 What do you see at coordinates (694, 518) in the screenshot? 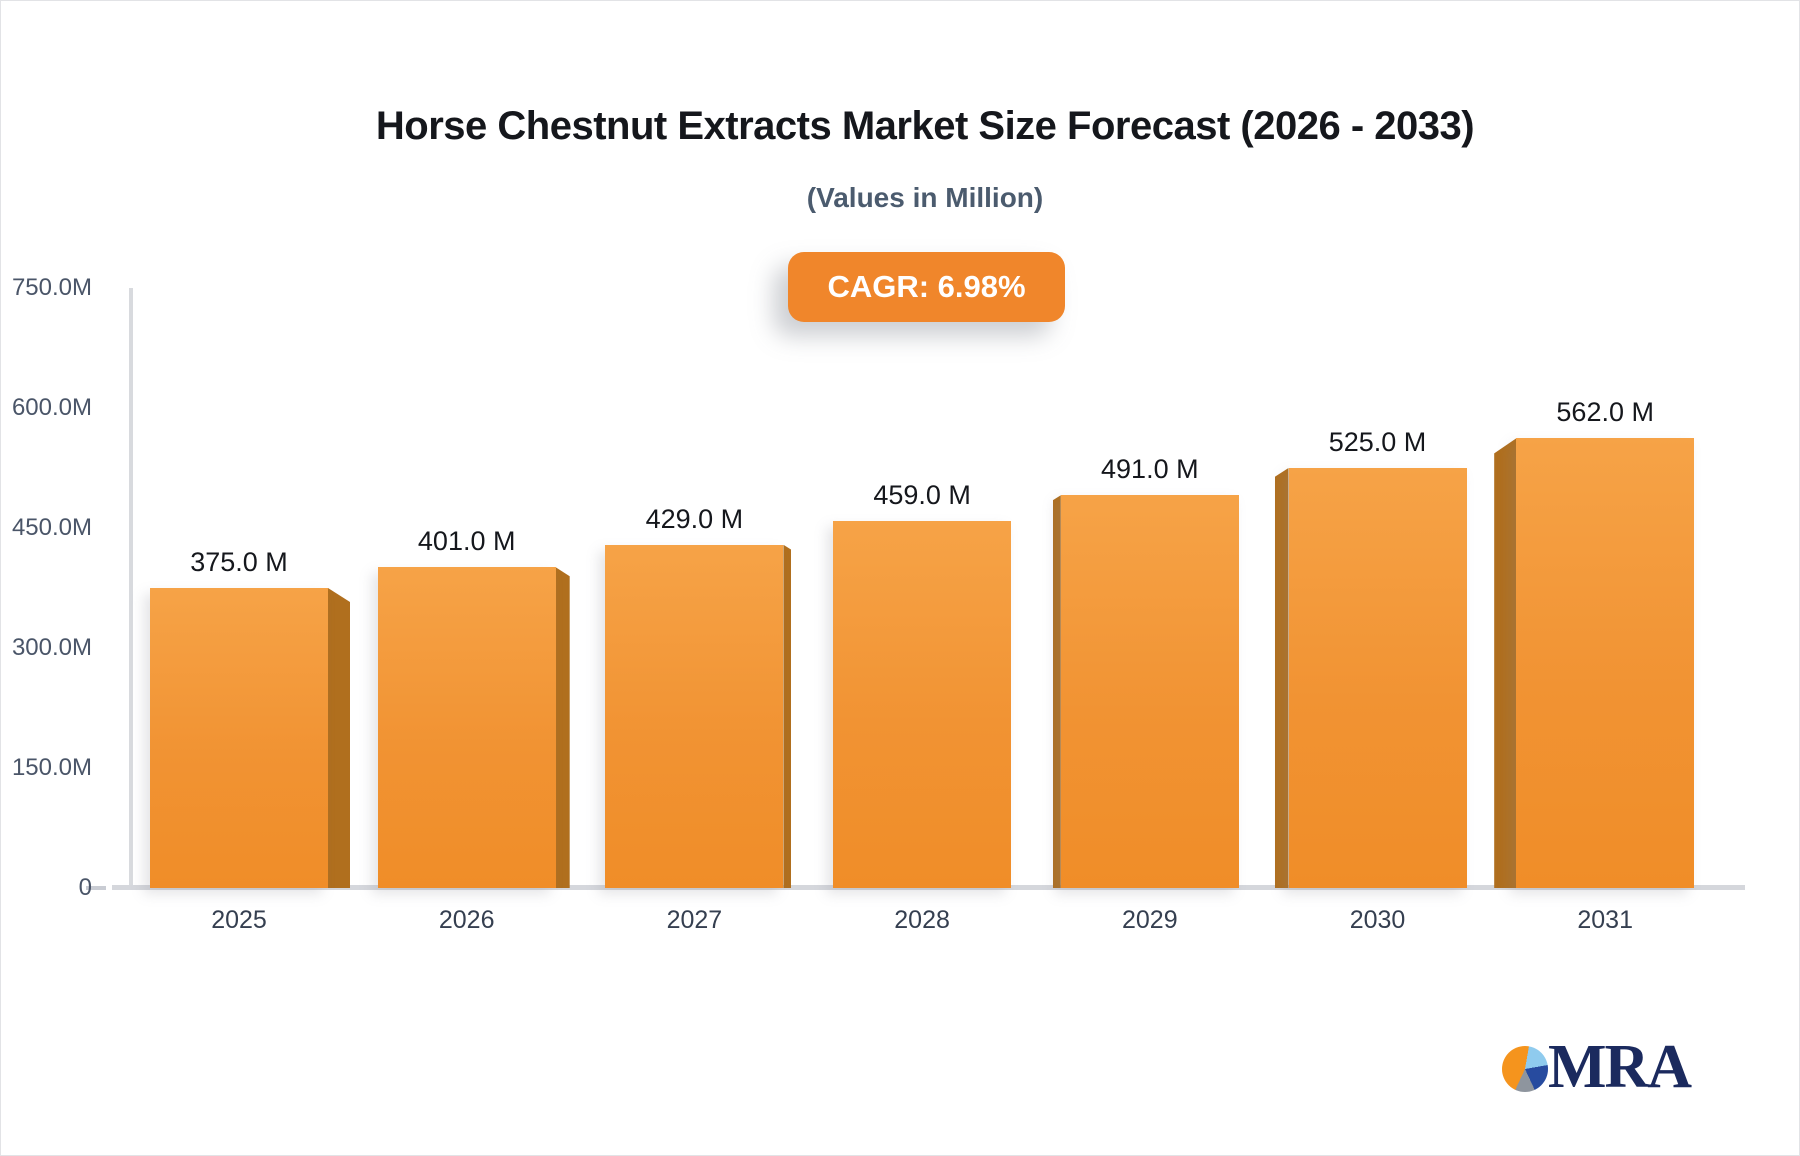
I see `bar-value-label-2027: 429.0 M` at bounding box center [694, 518].